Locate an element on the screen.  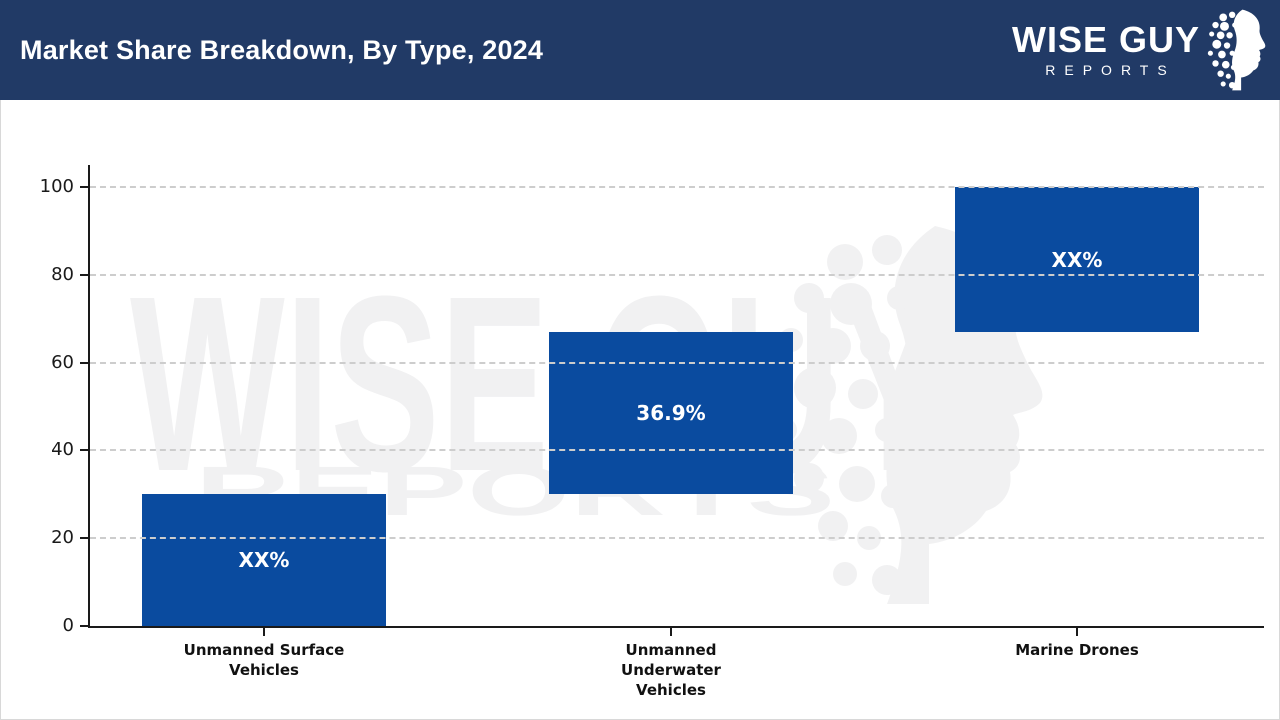
y-tick-label: 100 is located at coordinates (56, 186).